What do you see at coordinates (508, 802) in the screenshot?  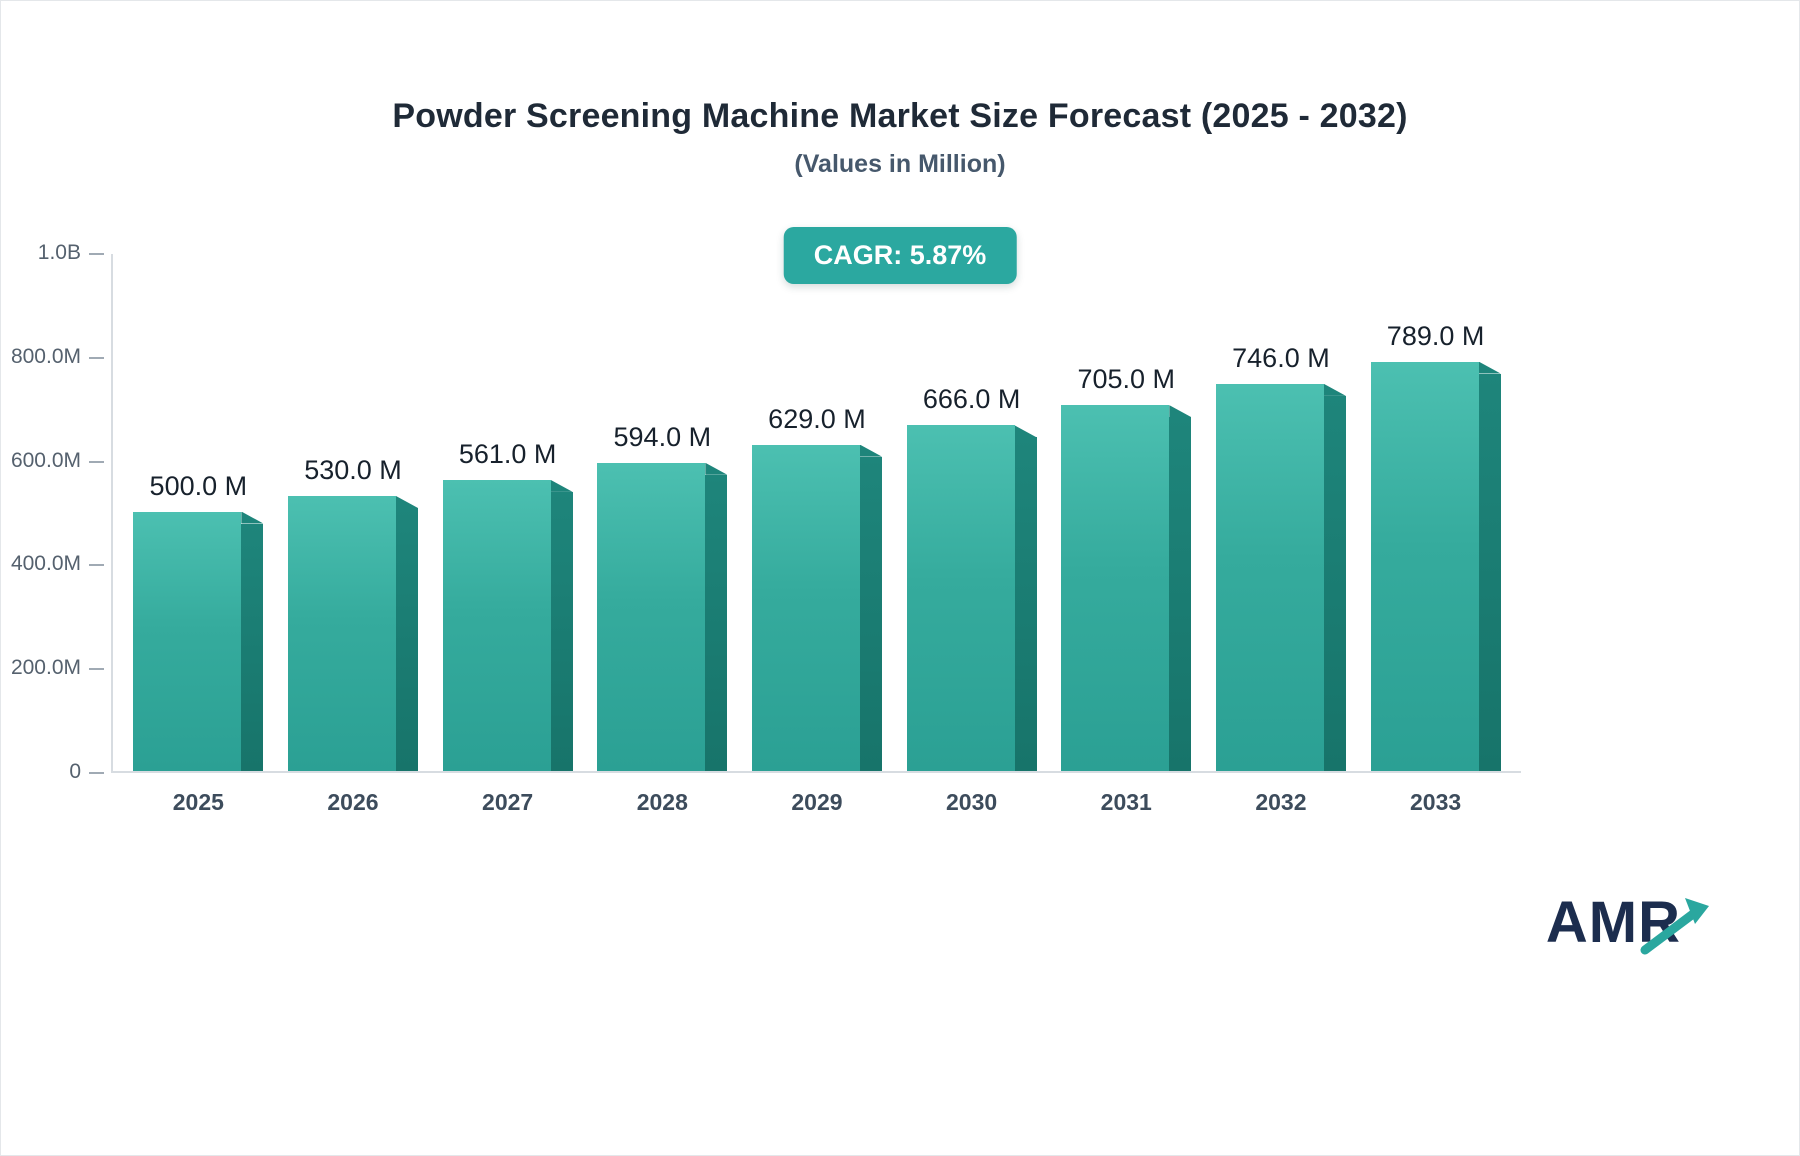 I see `x-axis-label: 2027` at bounding box center [508, 802].